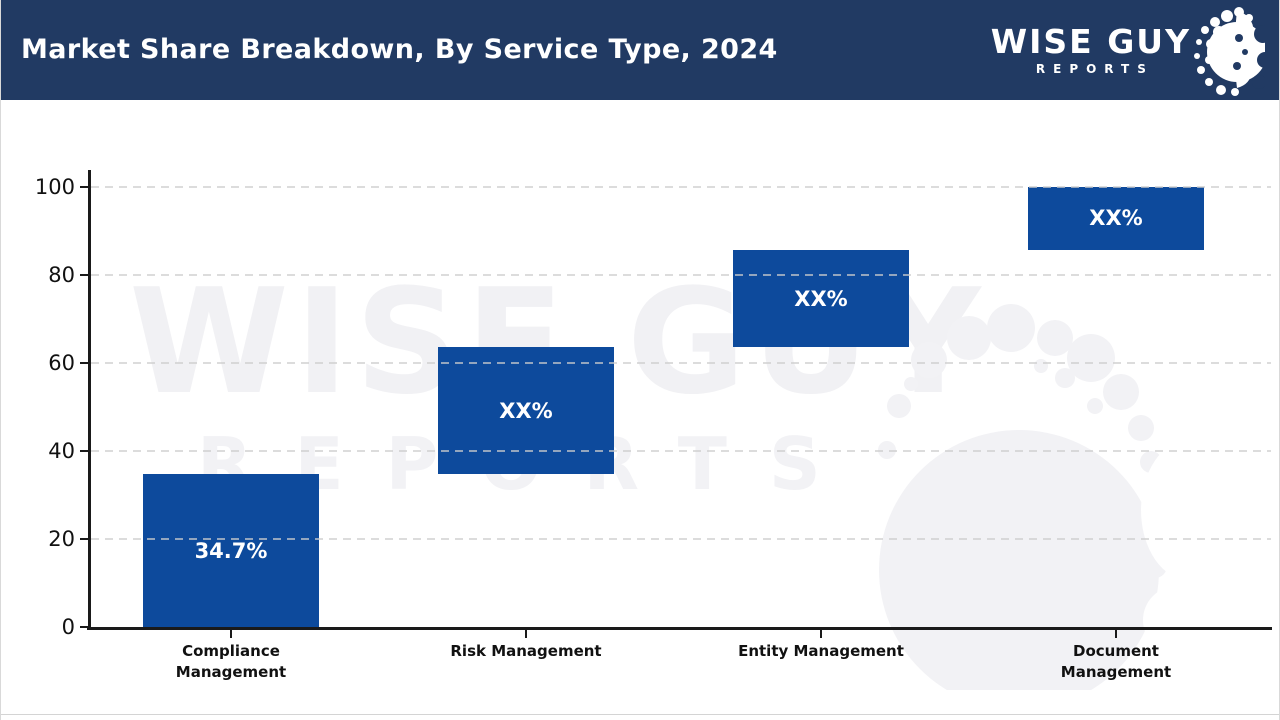 This screenshot has width=1280, height=720. I want to click on y-tick-label: 80, so click(61, 275).